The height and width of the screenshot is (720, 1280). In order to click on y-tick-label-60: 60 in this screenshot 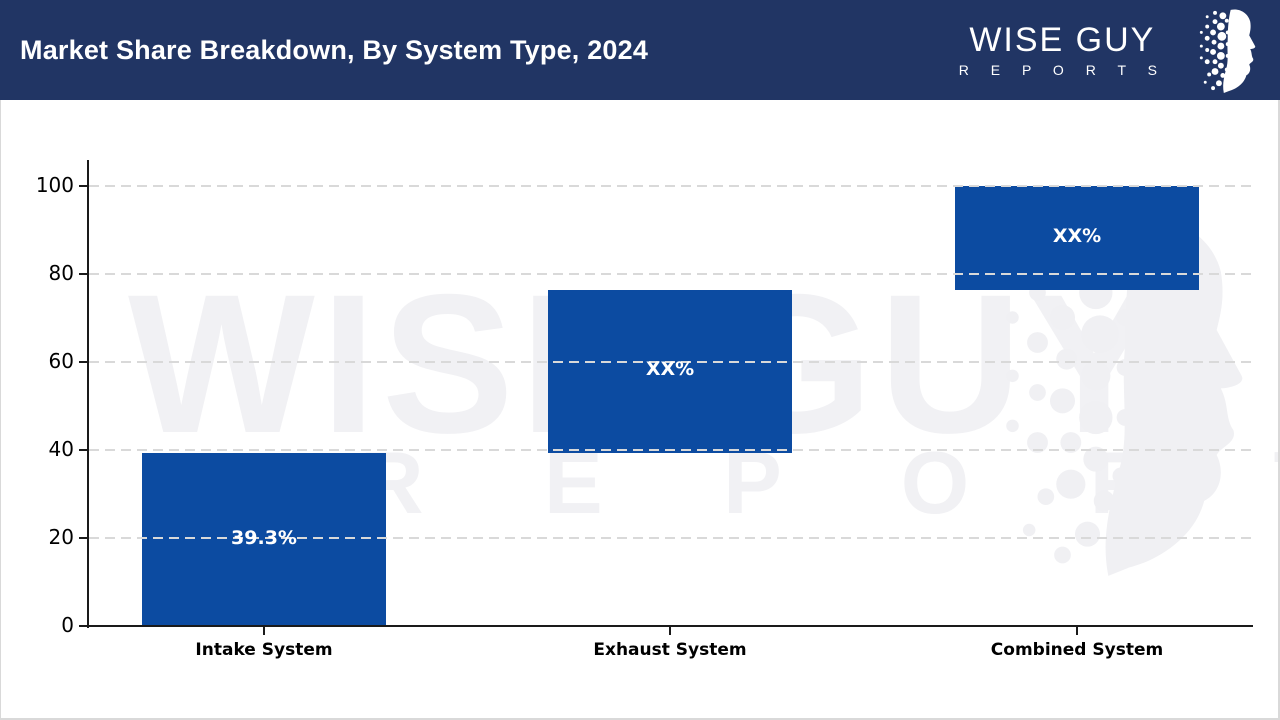, I will do `click(61, 361)`.